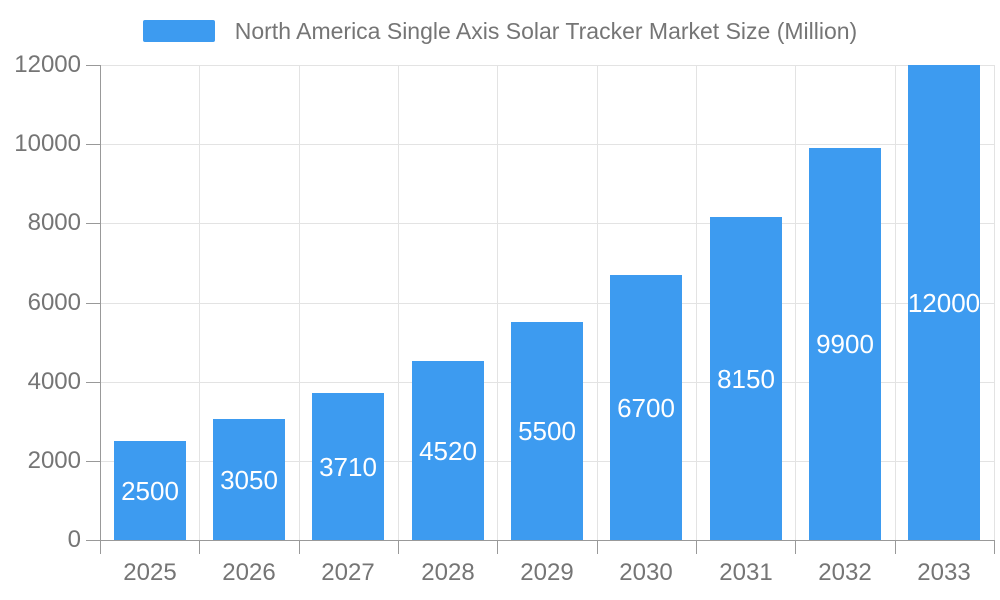 This screenshot has height=600, width=1000. I want to click on legend-swatch-icon, so click(178, 31).